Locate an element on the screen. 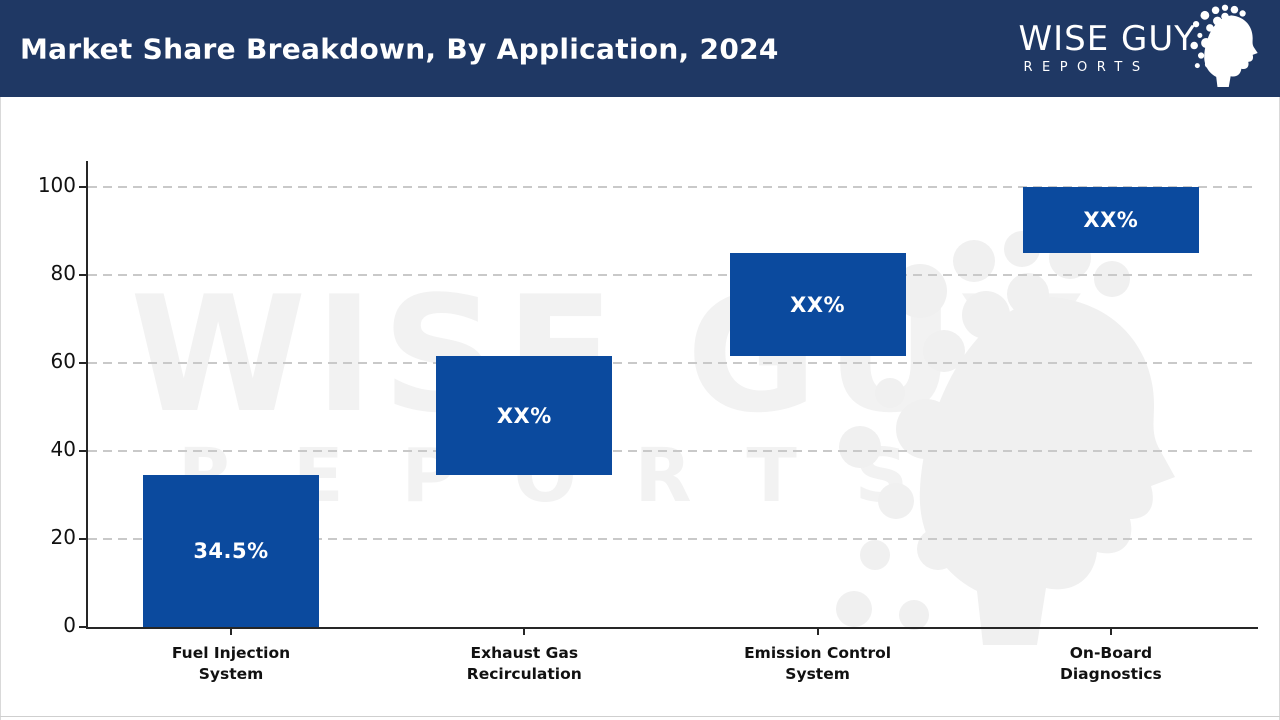 The width and height of the screenshot is (1280, 720). logo-head-icon is located at coordinates (1224, 45).